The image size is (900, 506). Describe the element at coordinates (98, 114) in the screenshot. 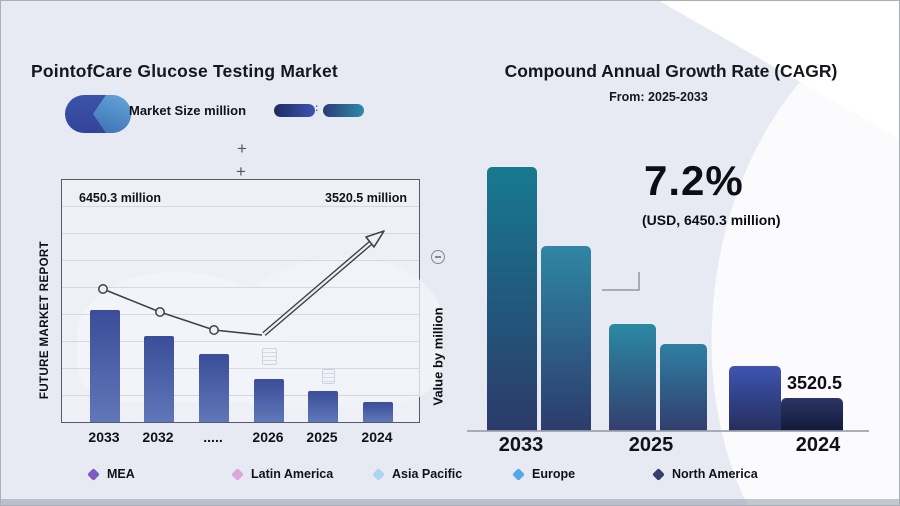

I see `cylinder-icon` at that location.